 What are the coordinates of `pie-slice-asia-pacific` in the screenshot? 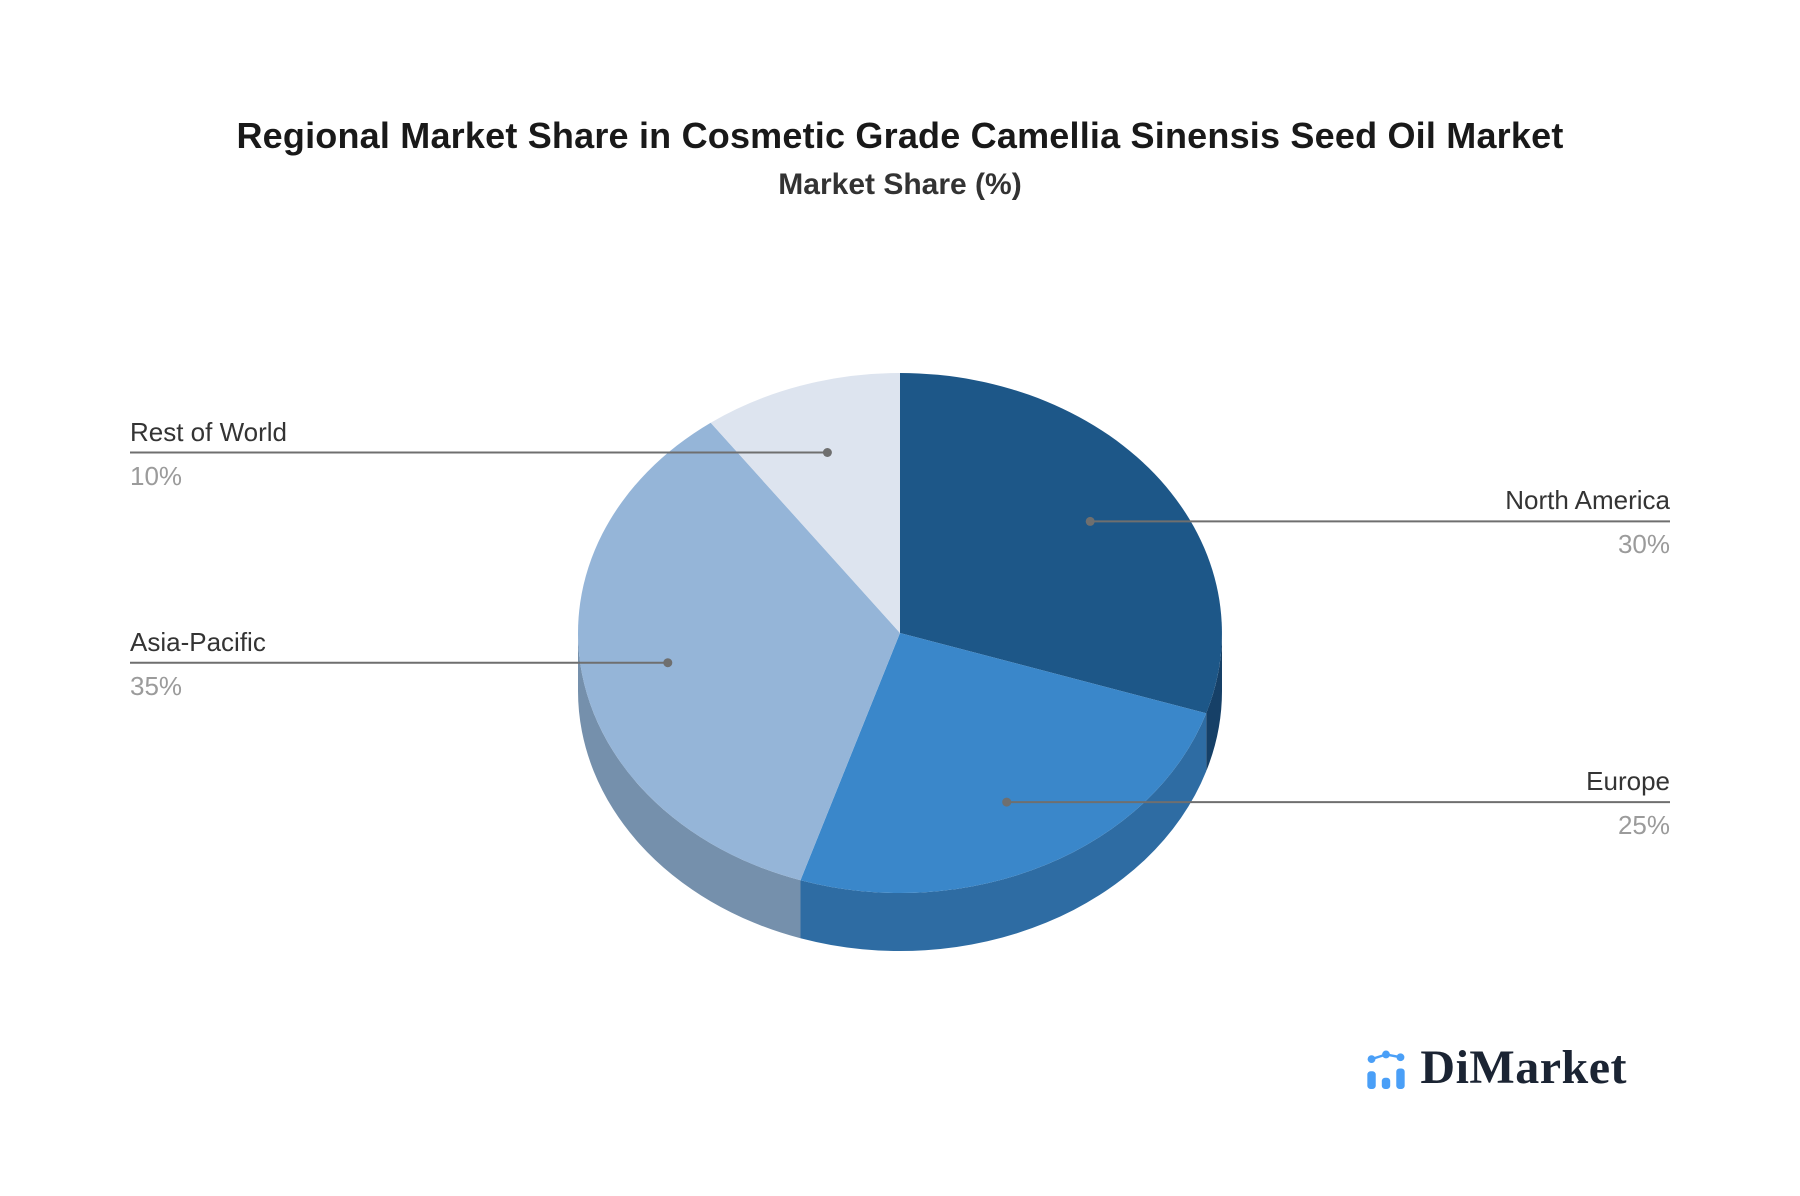 It's located at (739, 651).